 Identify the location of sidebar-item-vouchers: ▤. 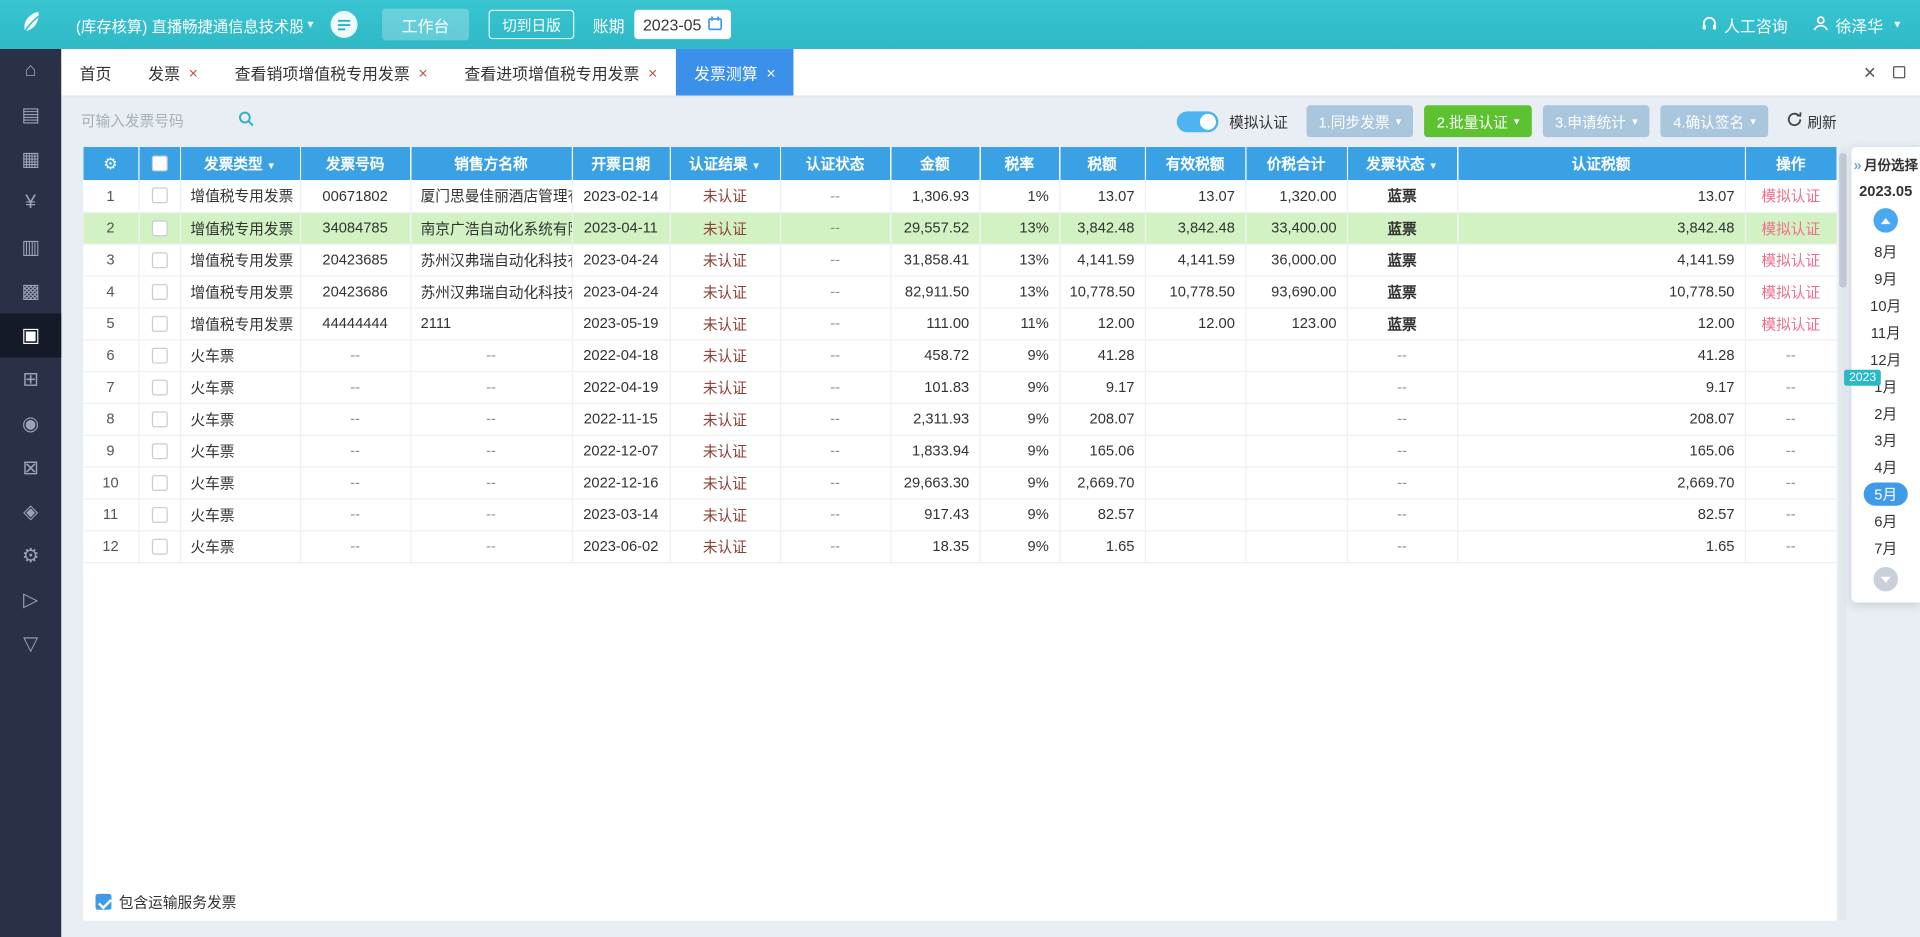
(30, 115).